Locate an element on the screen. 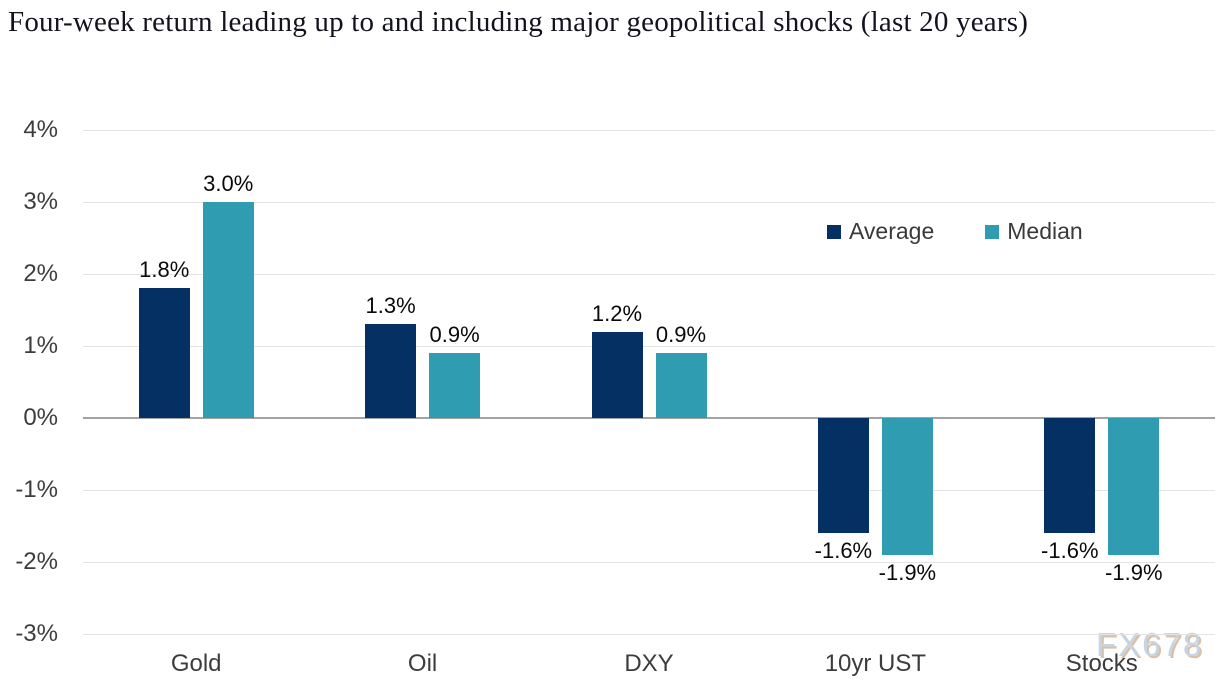  bar-median-10yr-ust is located at coordinates (907, 486).